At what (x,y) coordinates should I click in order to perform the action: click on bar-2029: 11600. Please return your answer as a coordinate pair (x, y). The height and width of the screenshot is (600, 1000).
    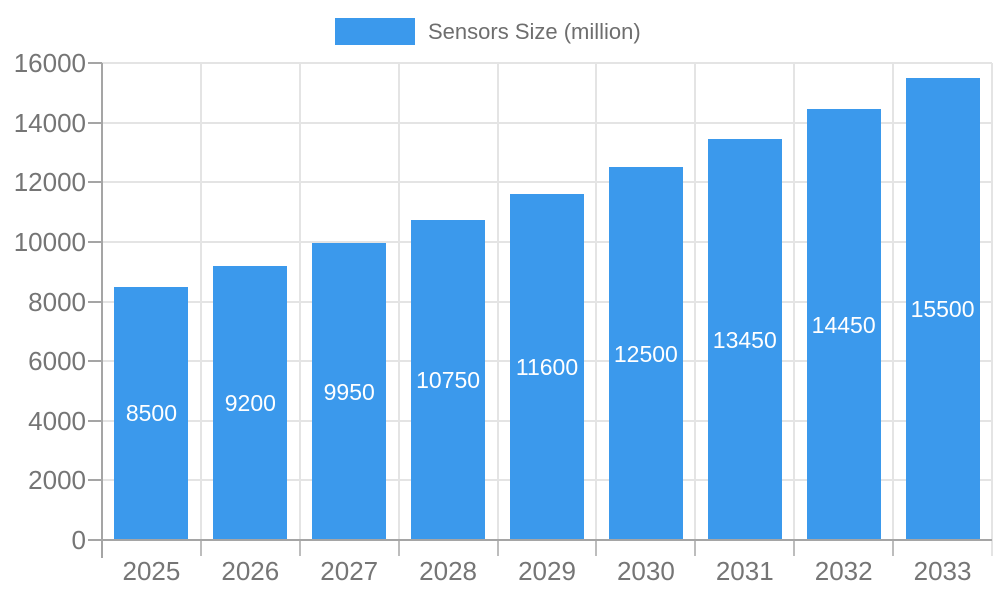
    Looking at the image, I should click on (547, 367).